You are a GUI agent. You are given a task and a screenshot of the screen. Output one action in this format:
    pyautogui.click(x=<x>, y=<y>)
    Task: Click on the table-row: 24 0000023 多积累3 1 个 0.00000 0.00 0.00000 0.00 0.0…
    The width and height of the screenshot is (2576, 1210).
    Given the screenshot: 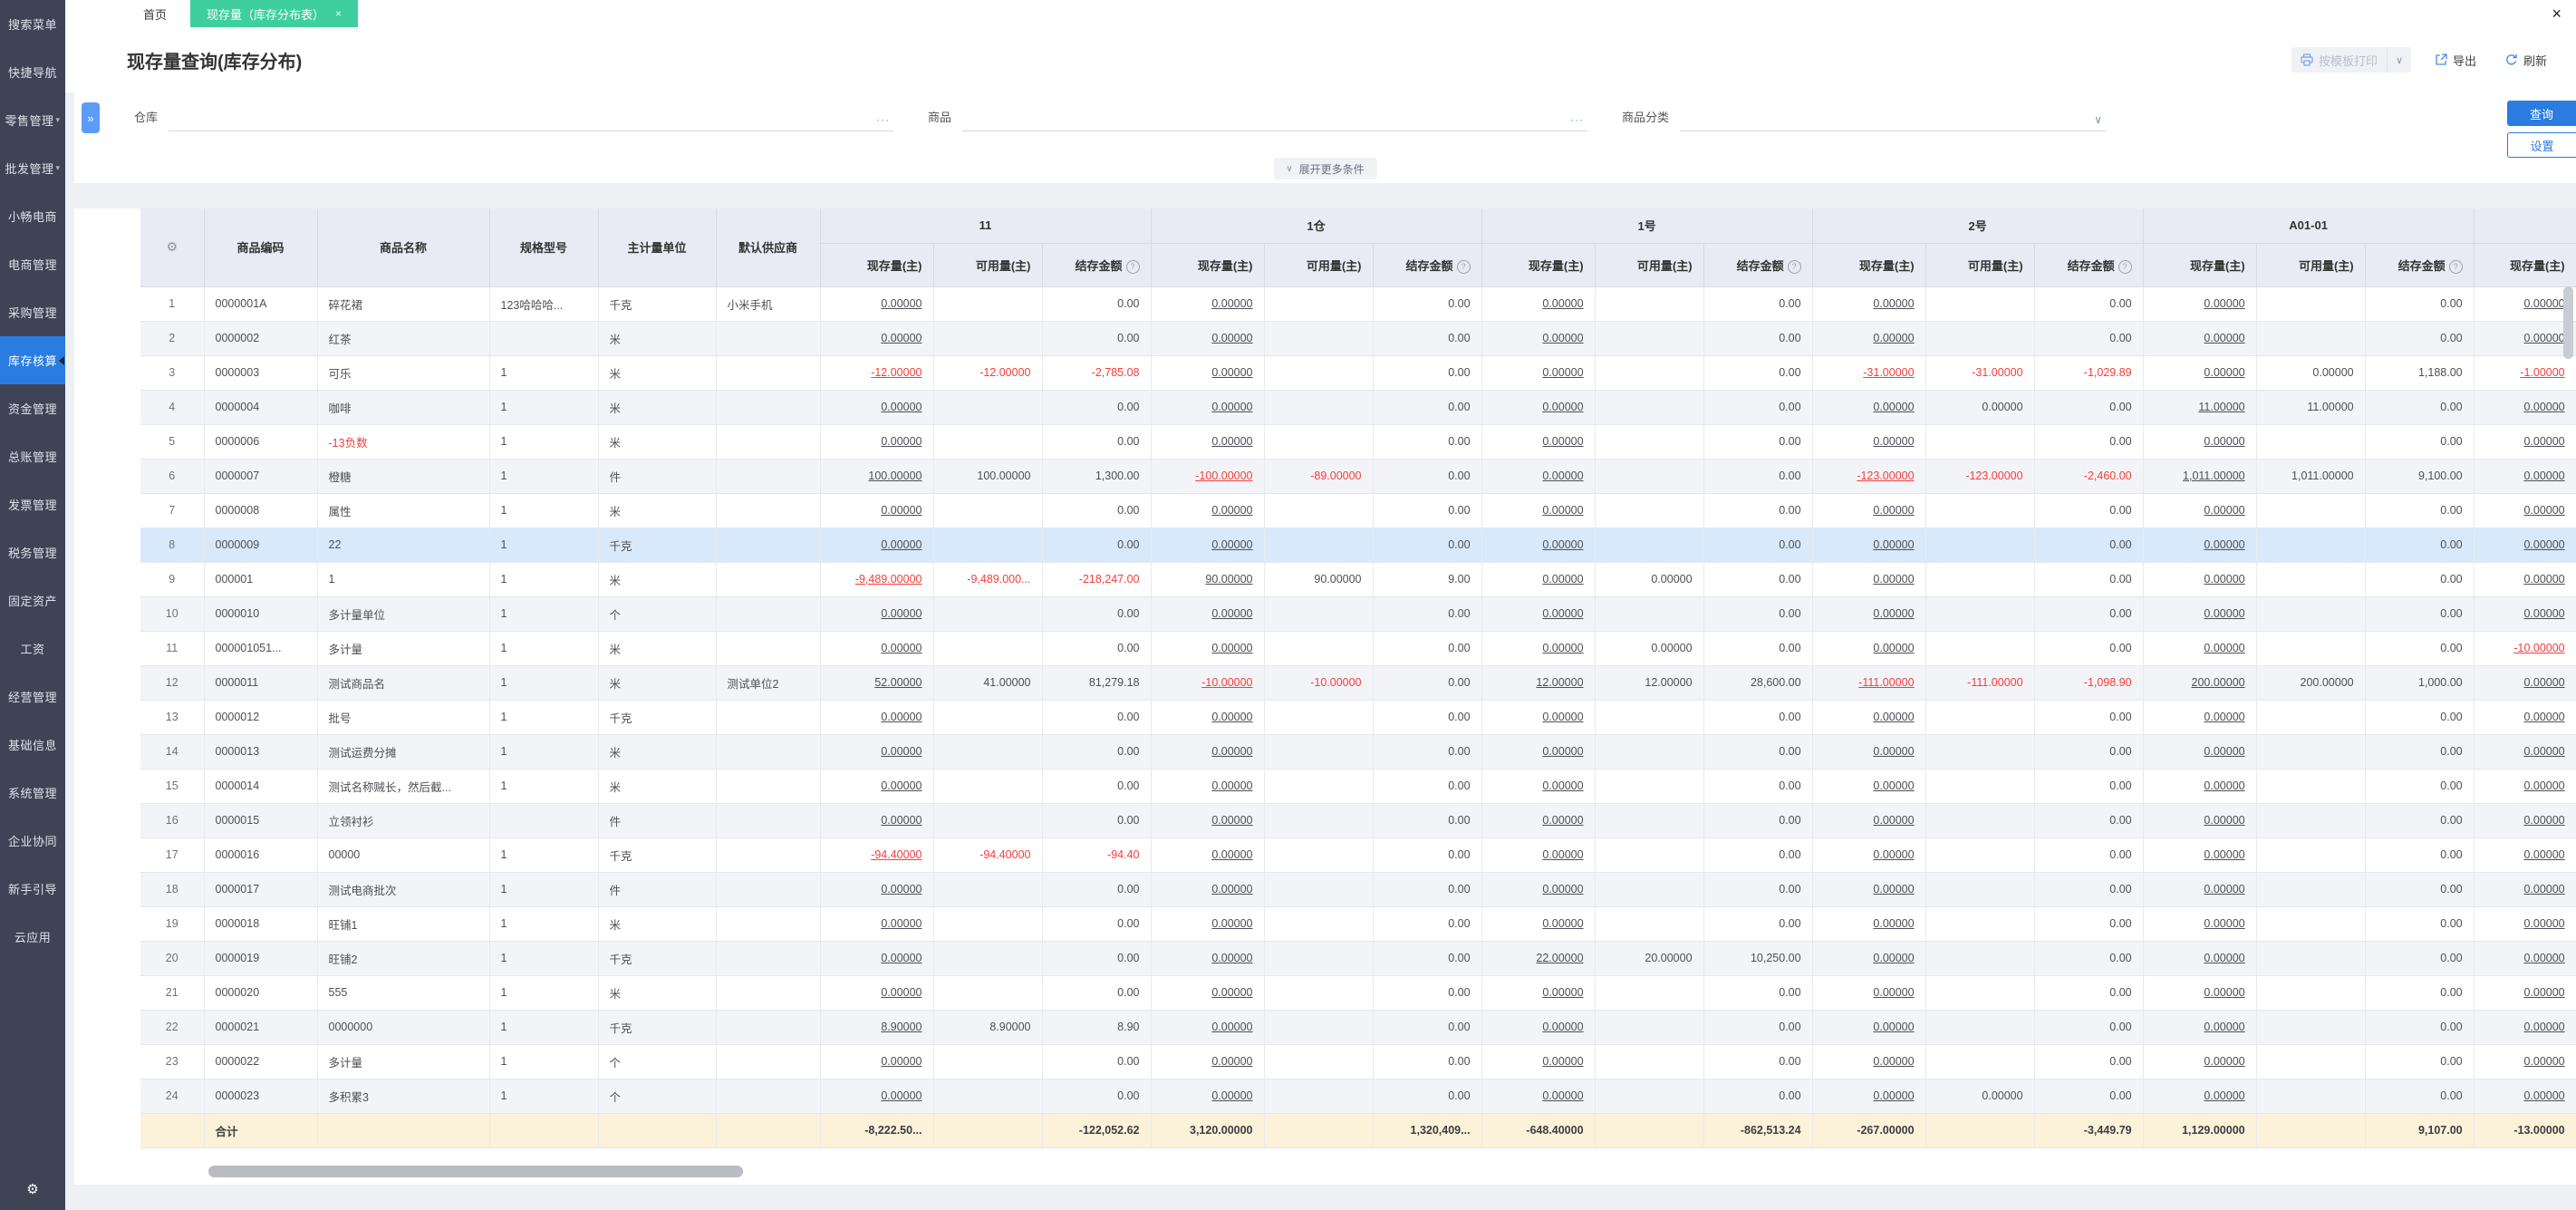 What is the action you would take?
    pyautogui.click(x=1358, y=1096)
    